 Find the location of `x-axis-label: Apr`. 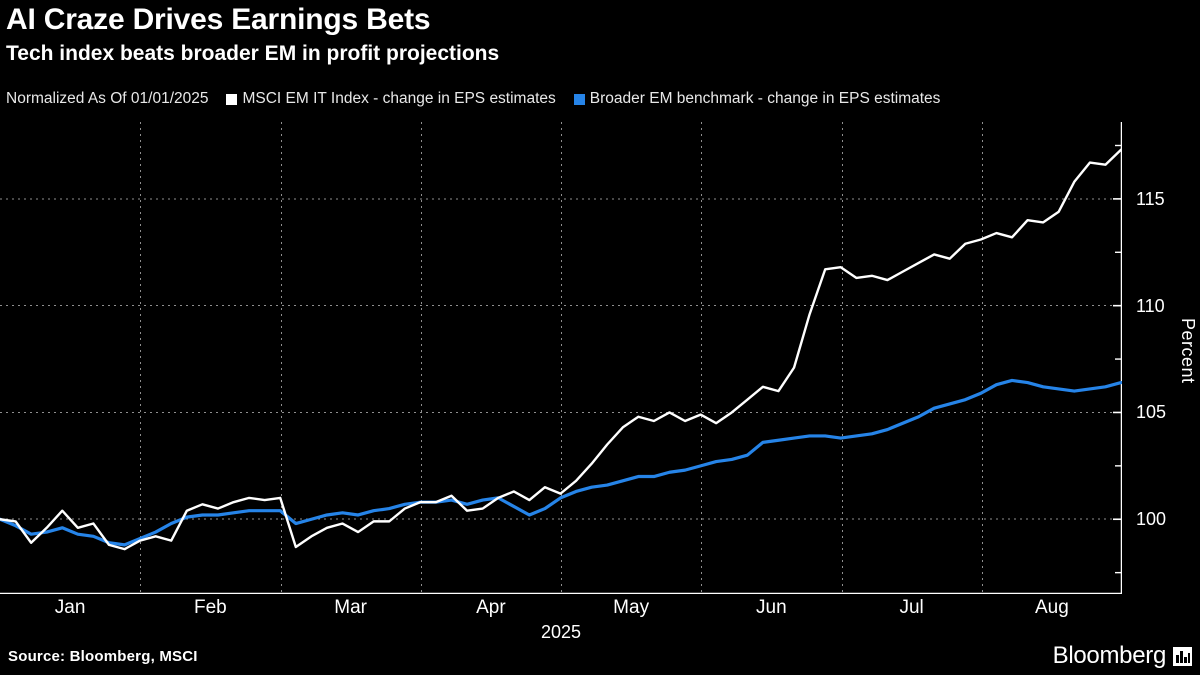

x-axis-label: Apr is located at coordinates (491, 607).